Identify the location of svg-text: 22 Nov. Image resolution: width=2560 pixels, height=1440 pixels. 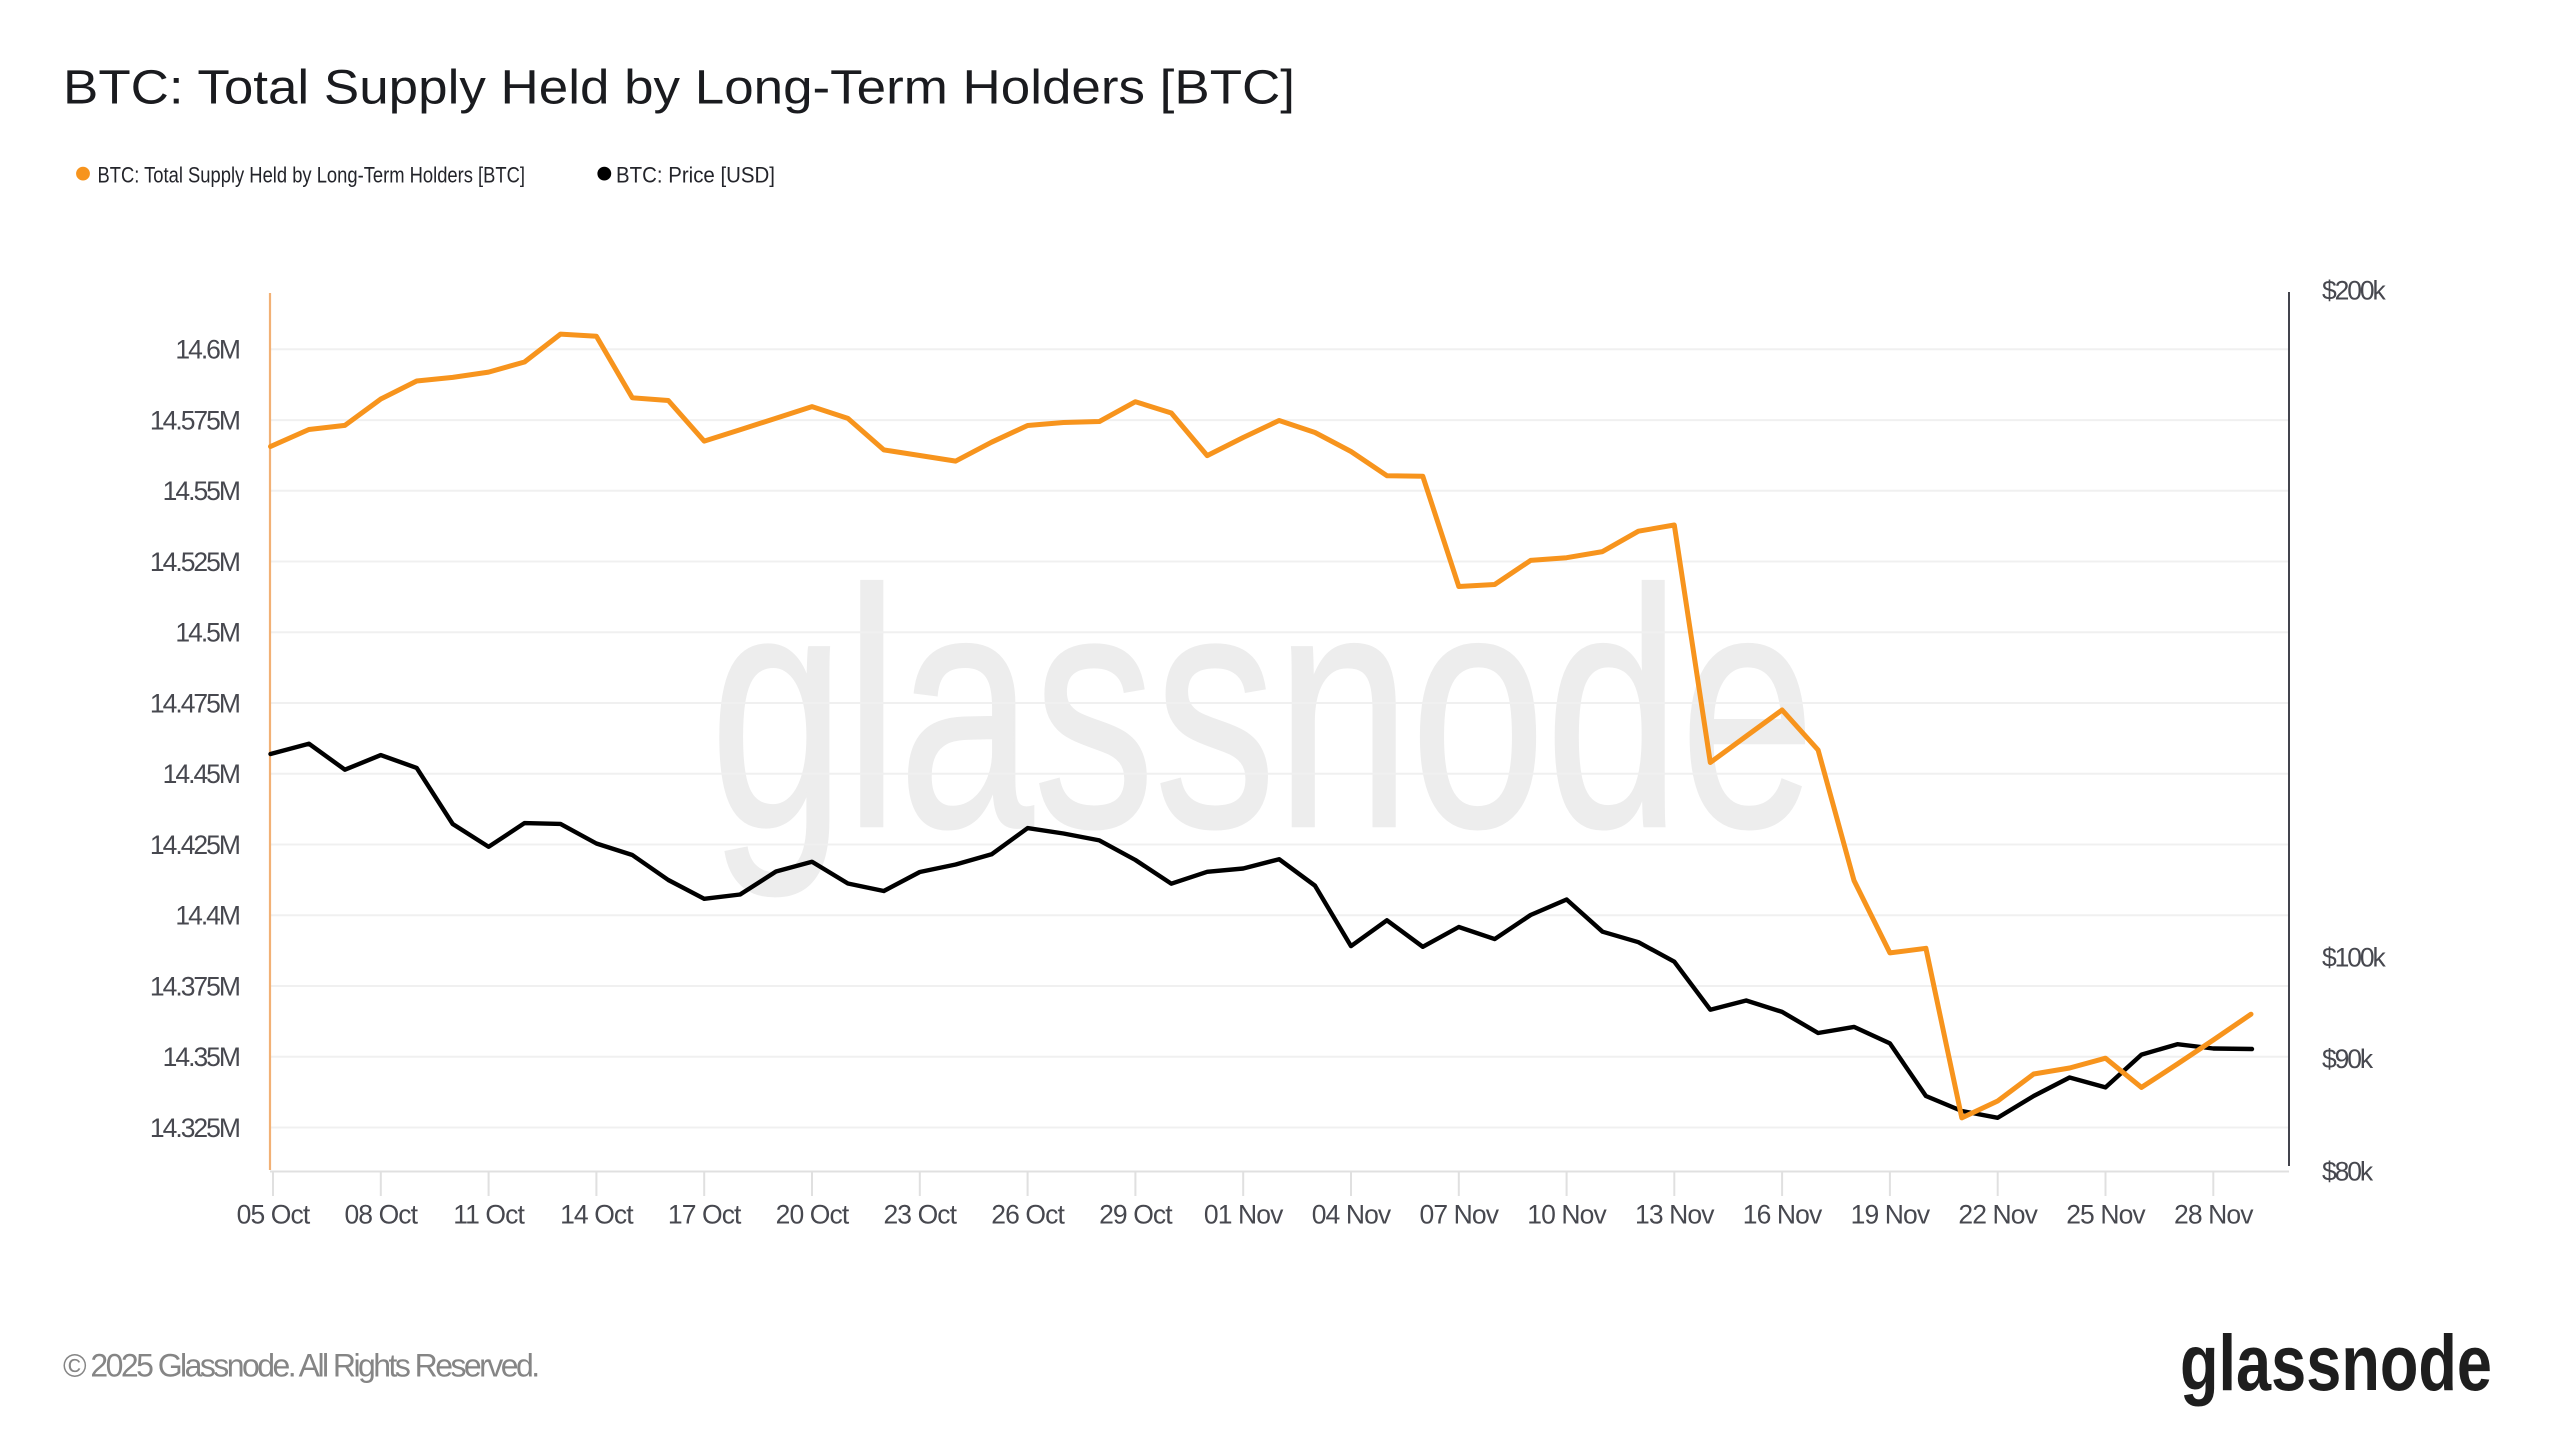
(1998, 1215).